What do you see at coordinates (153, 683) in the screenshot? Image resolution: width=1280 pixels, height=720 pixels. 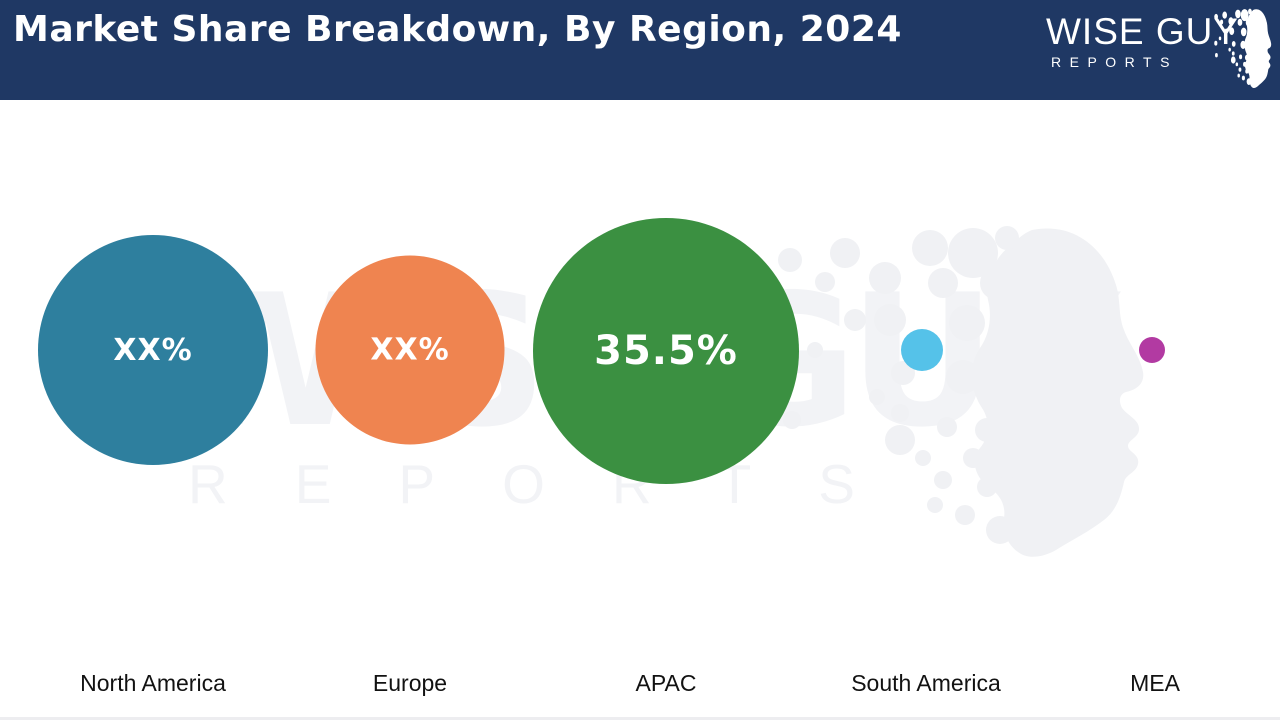 I see `category-label-north-america: North America` at bounding box center [153, 683].